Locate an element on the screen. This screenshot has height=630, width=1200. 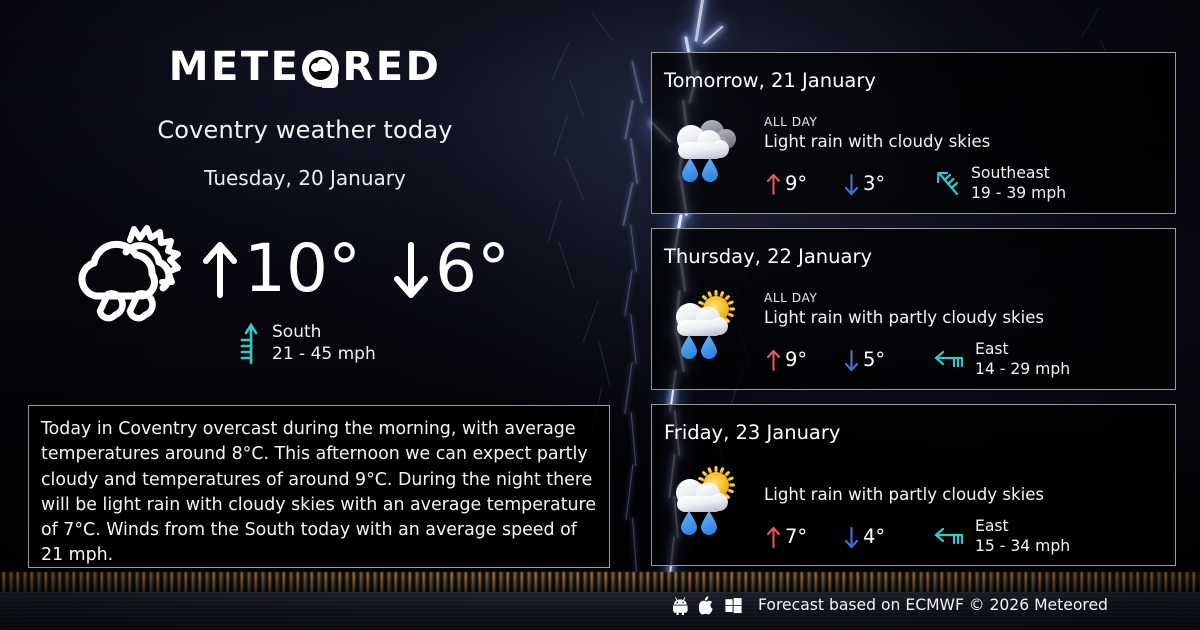
forecast-wind: East 14 - 29 mph is located at coordinates (1002, 360).